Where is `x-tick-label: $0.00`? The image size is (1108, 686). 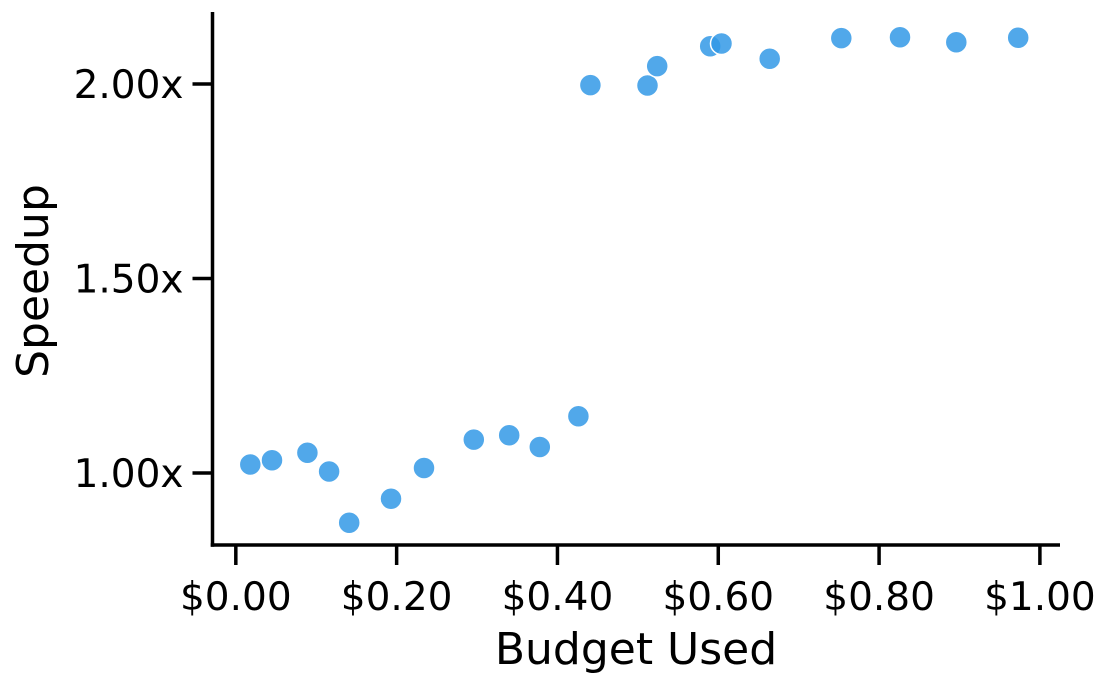 x-tick-label: $0.00 is located at coordinates (236, 597).